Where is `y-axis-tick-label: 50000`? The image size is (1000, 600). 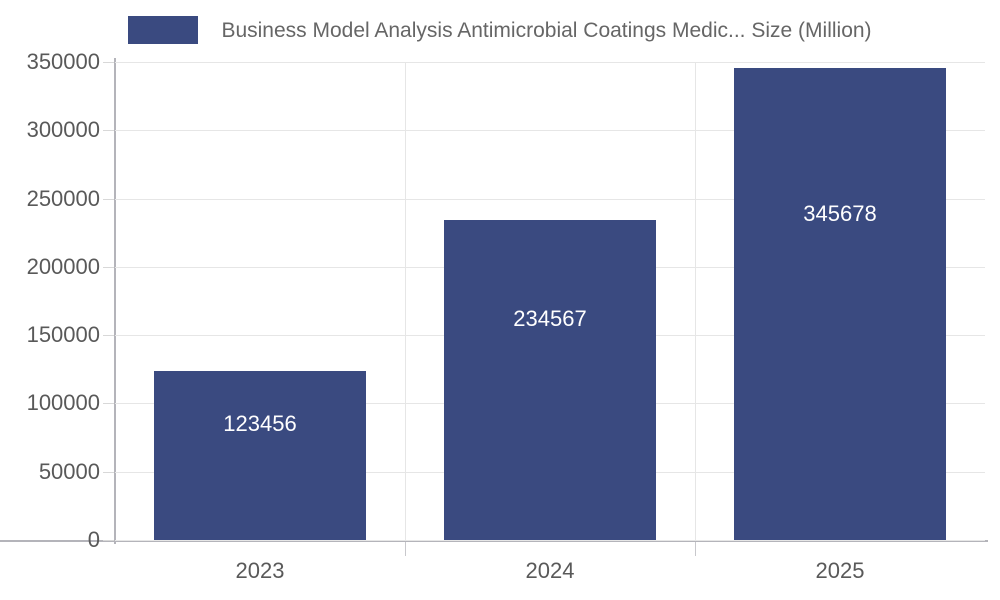 y-axis-tick-label: 50000 is located at coordinates (69, 471).